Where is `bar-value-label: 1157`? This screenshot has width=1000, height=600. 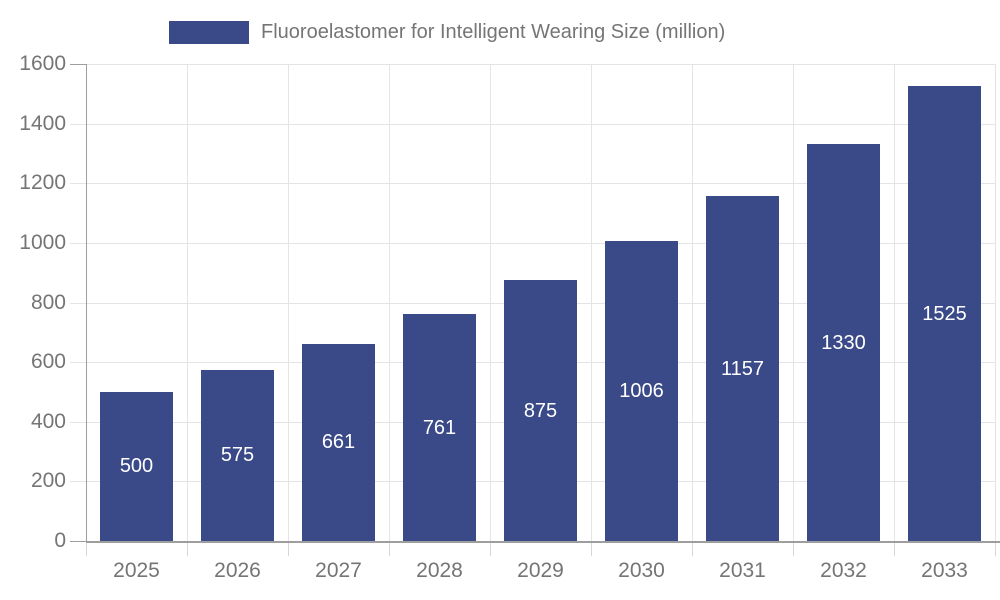
bar-value-label: 1157 is located at coordinates (742, 368).